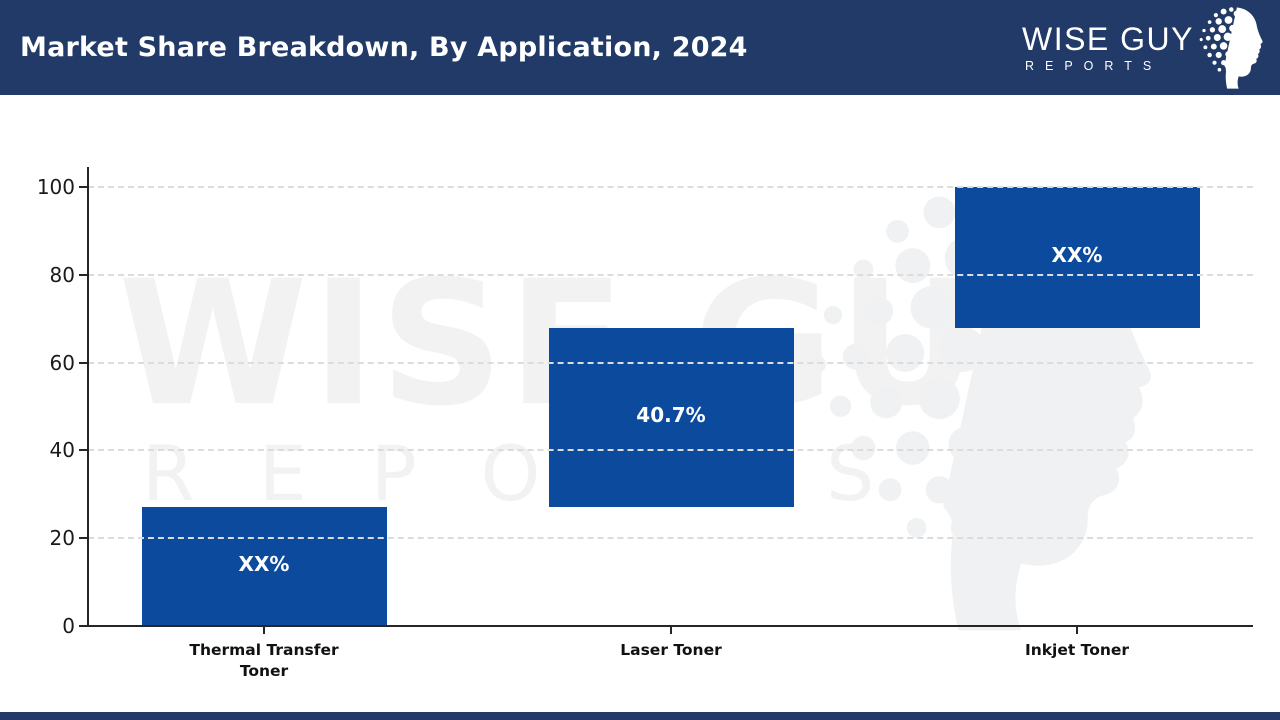  What do you see at coordinates (68, 626) in the screenshot?
I see `y-tick-label: 0` at bounding box center [68, 626].